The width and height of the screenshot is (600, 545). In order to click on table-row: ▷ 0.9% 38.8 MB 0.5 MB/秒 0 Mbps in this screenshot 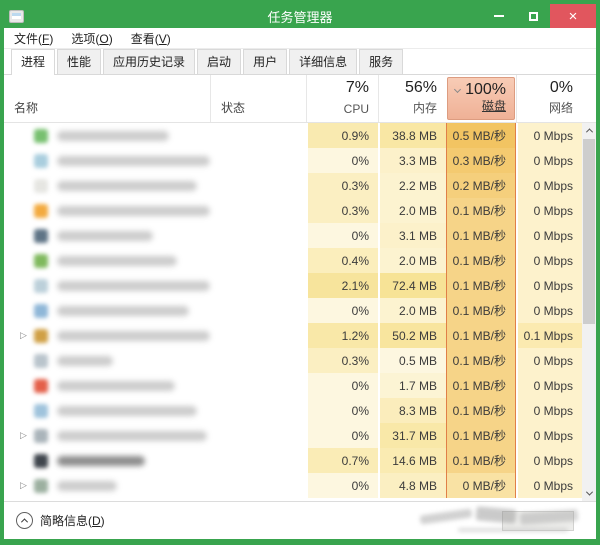, I will do `click(293, 135)`.